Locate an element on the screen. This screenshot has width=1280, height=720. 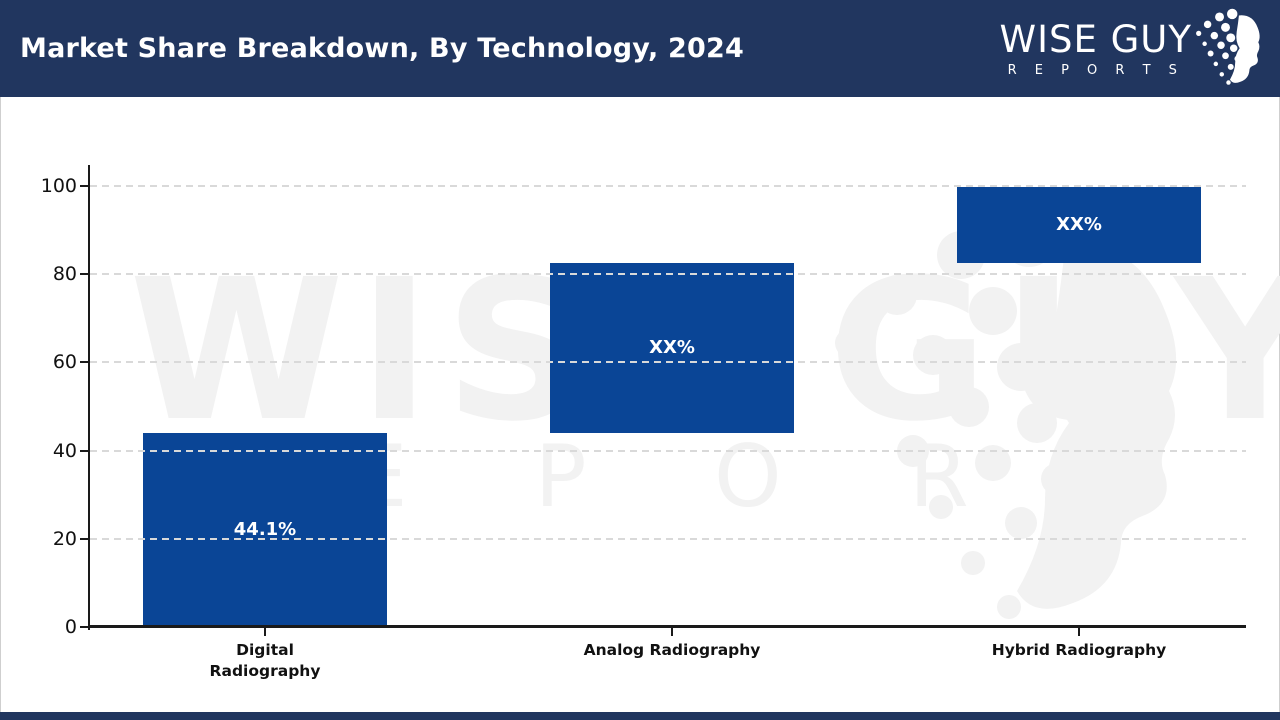
category-label: Analog Radiography is located at coordinates (672, 650).